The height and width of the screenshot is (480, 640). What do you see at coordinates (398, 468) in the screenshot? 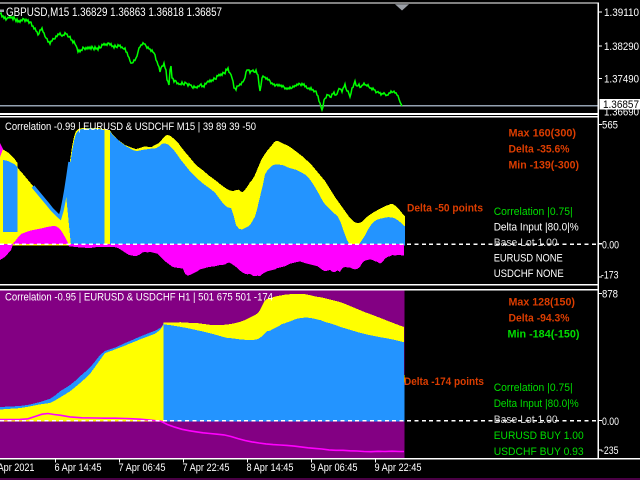
I see `svg-text: 9 Apr 22:45` at bounding box center [398, 468].